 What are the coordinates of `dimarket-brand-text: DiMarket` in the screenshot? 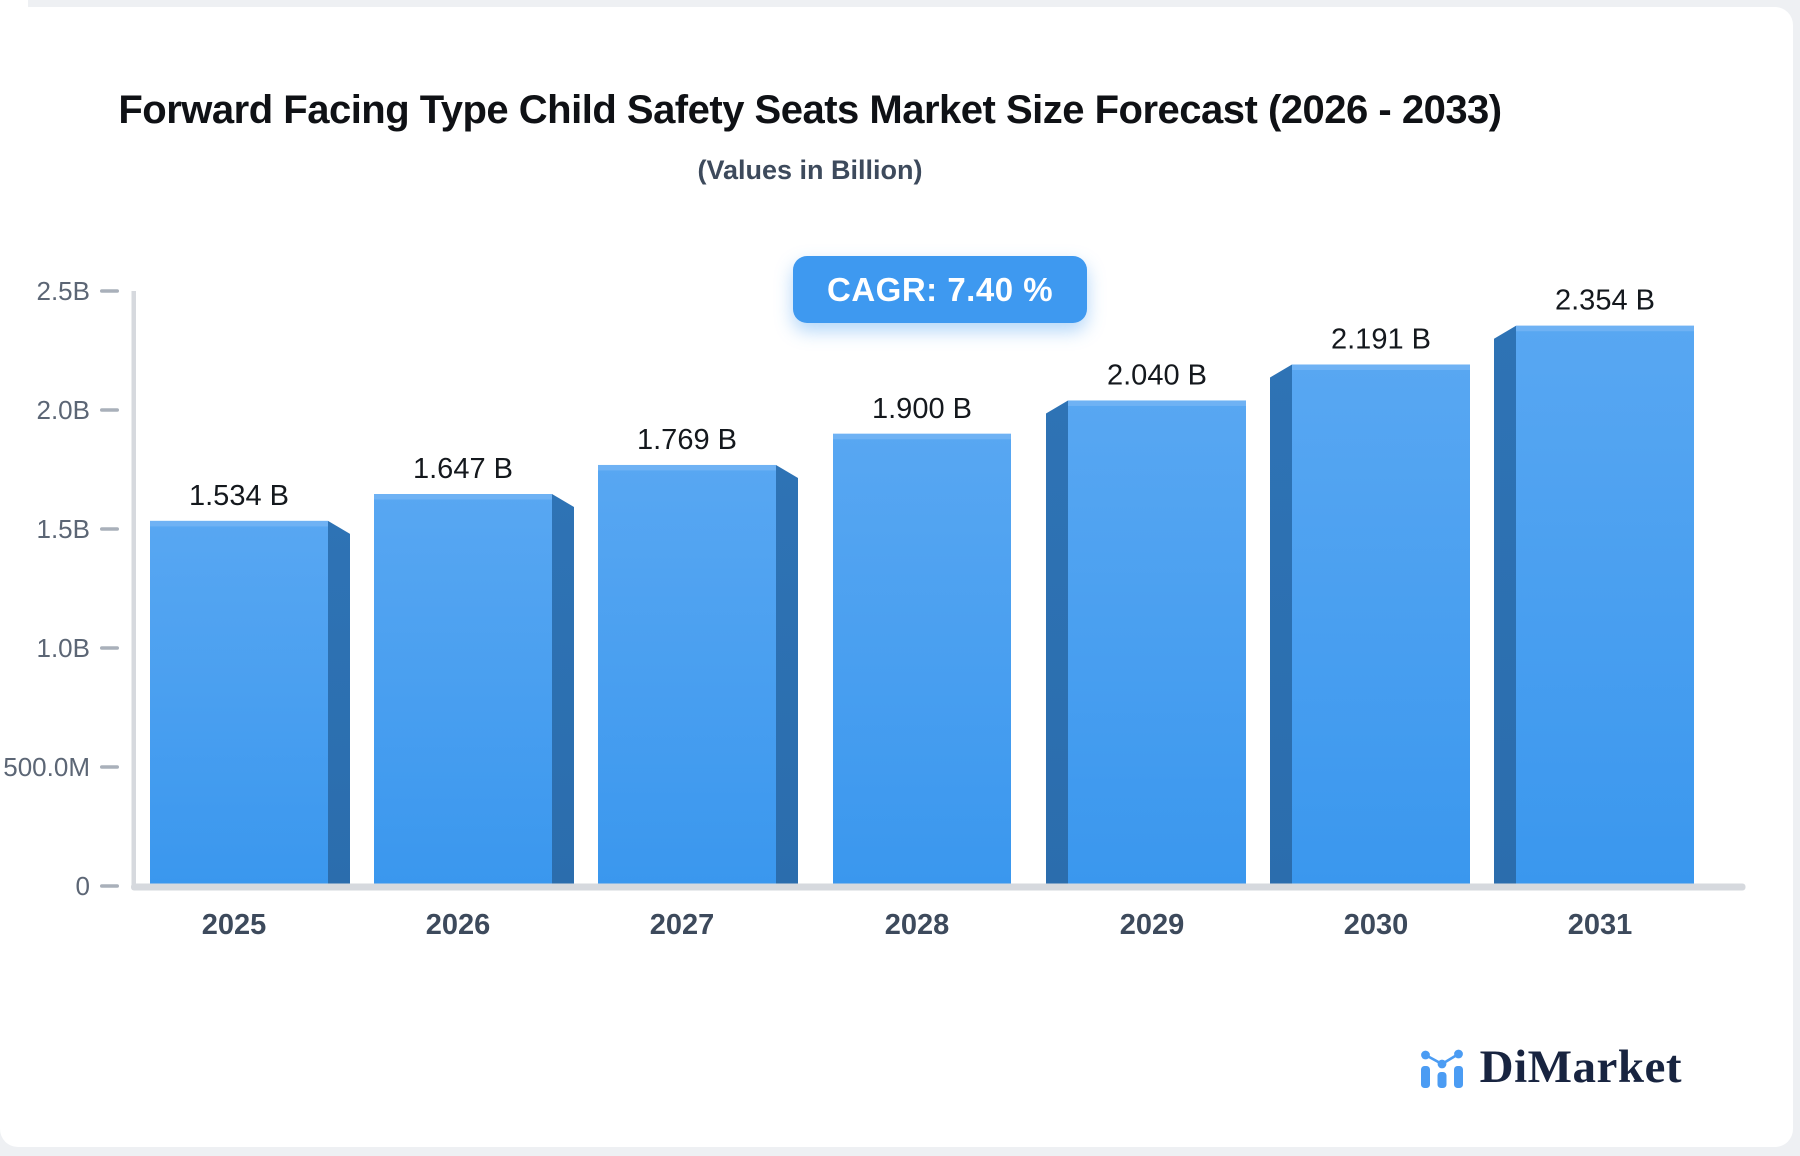 It's located at (1580, 1067).